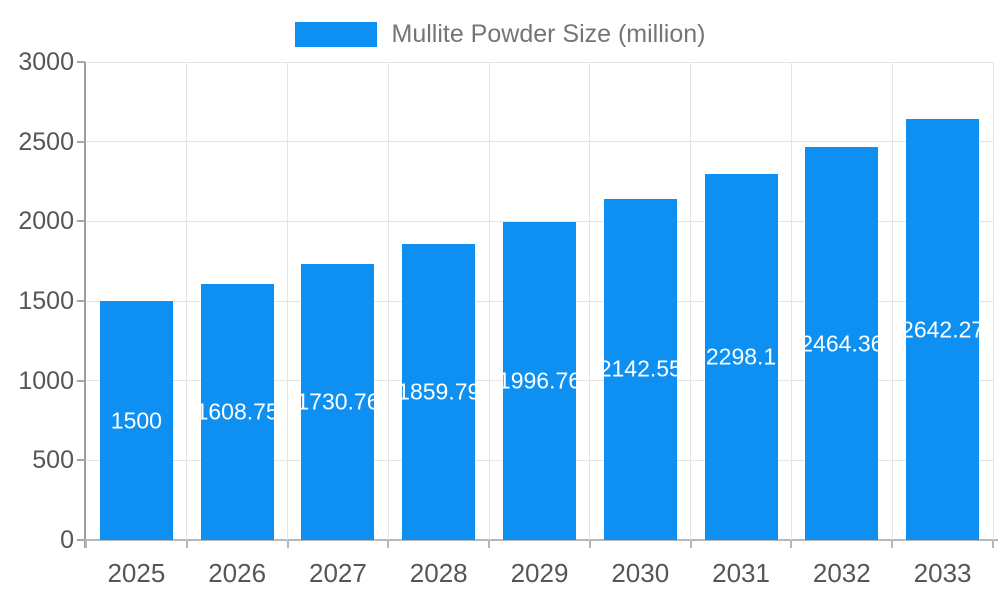 The width and height of the screenshot is (1000, 600). Describe the element at coordinates (67, 540) in the screenshot. I see `y-axis-tick-label: 0` at that location.